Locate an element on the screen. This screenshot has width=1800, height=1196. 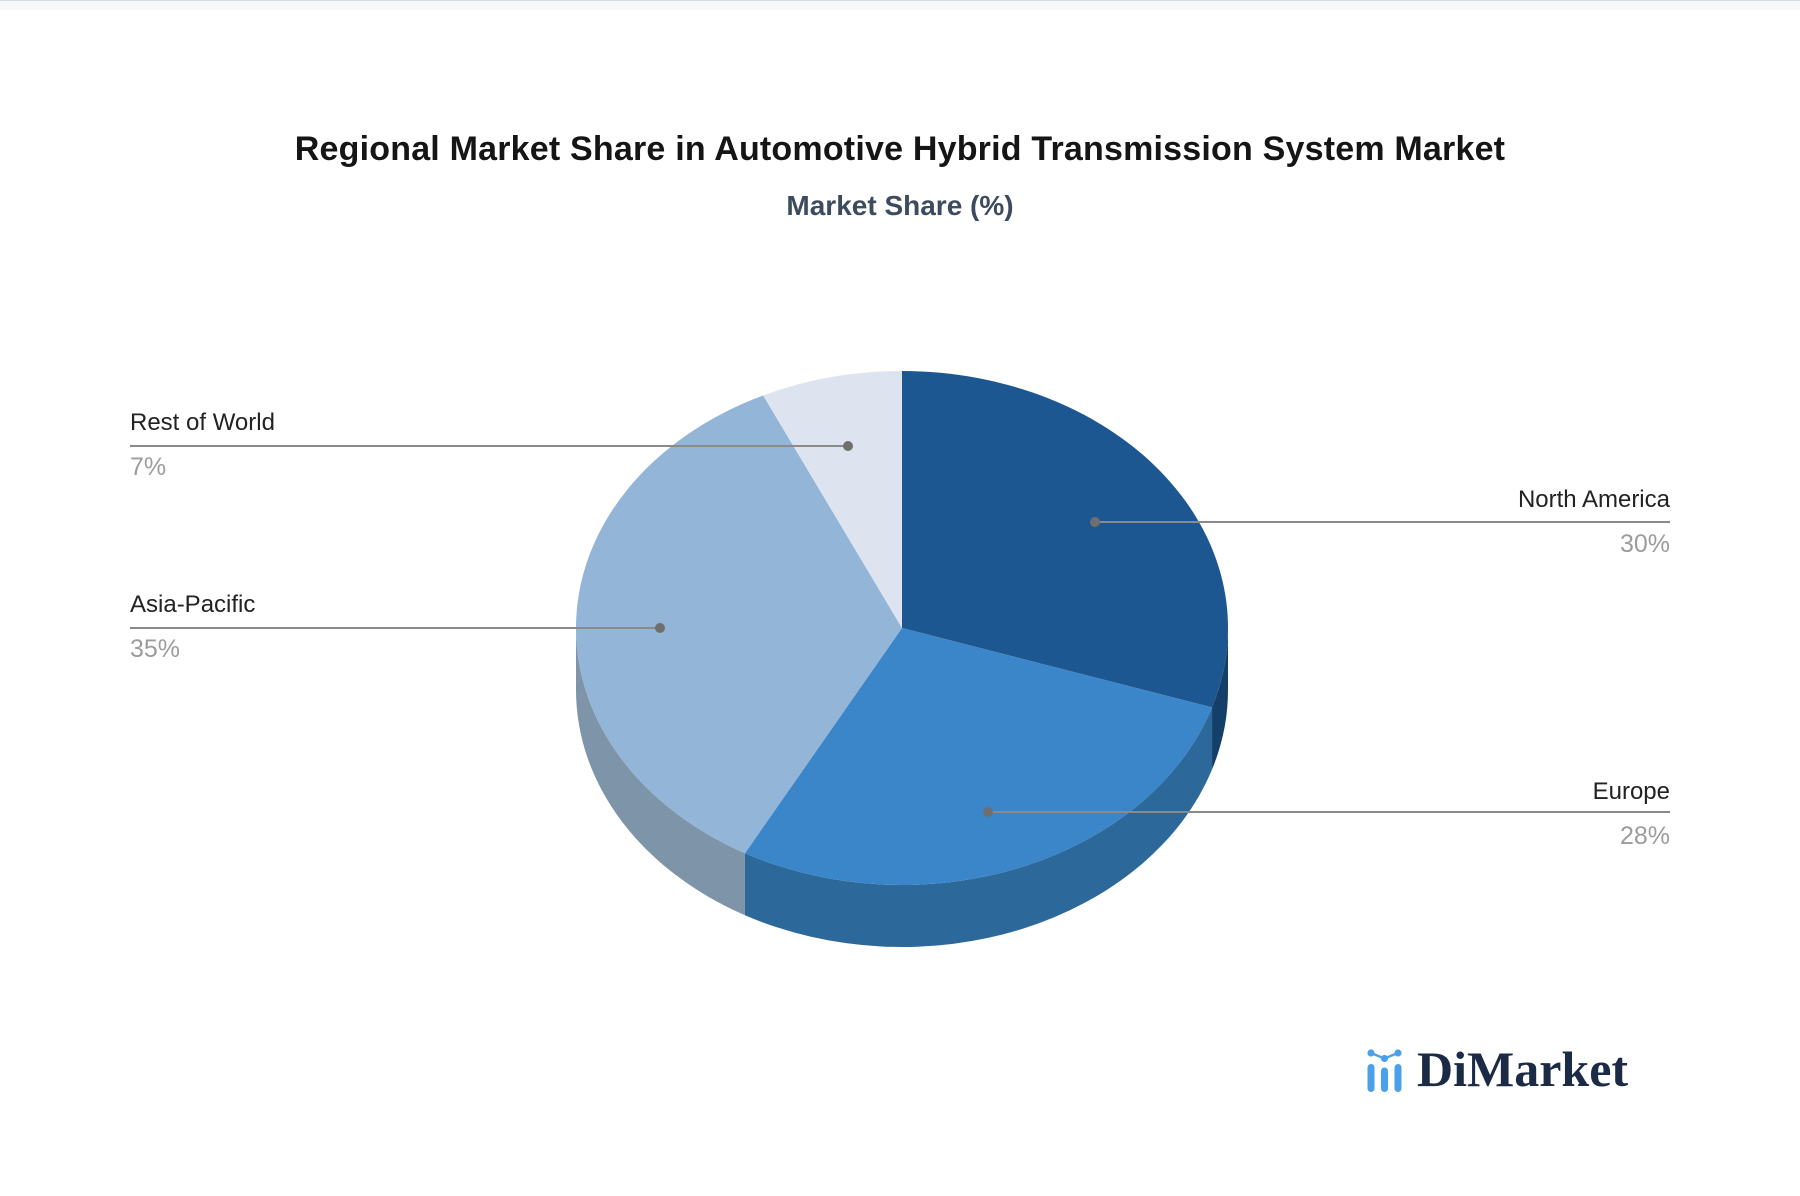
brand-name: DiMarket is located at coordinates (1523, 1069).